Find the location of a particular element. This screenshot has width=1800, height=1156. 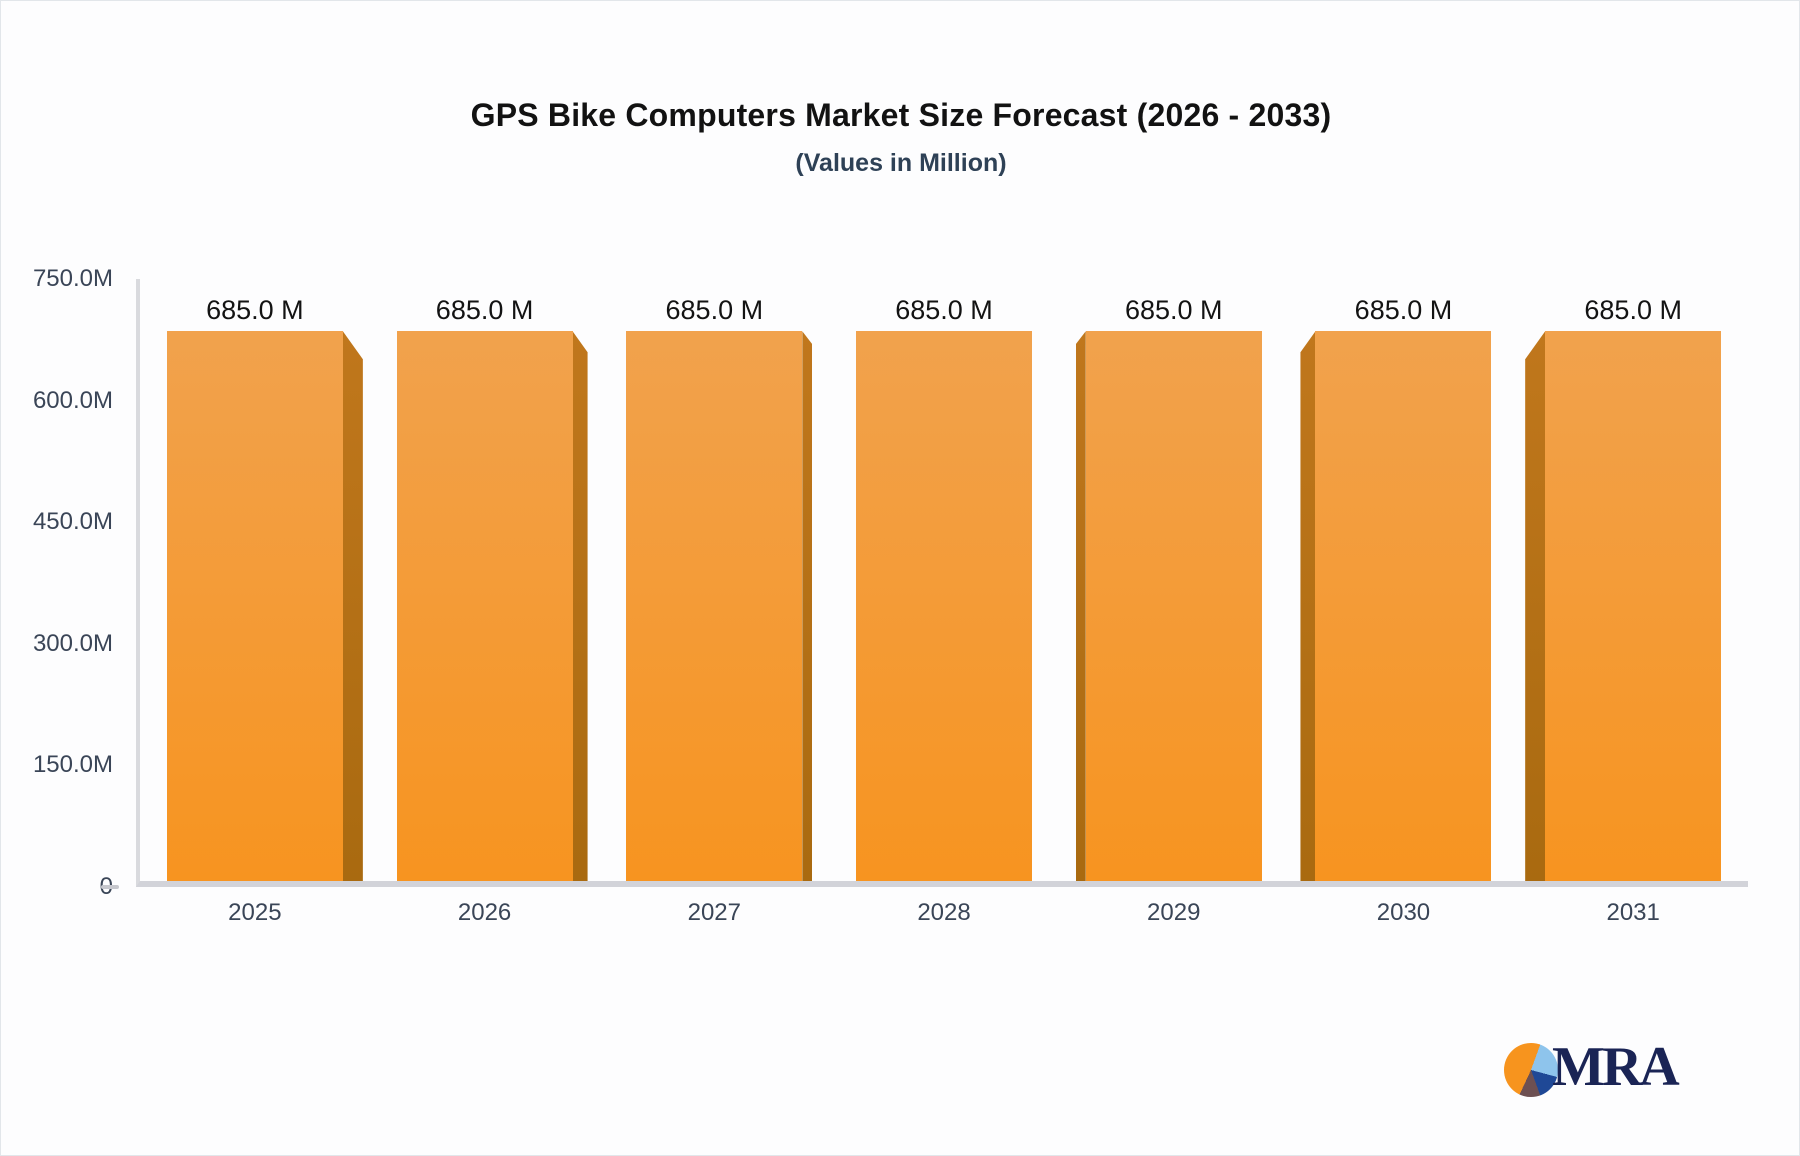

x-axis: 2025 2026 2027 2028 2029 2030 2031 is located at coordinates (944, 904).